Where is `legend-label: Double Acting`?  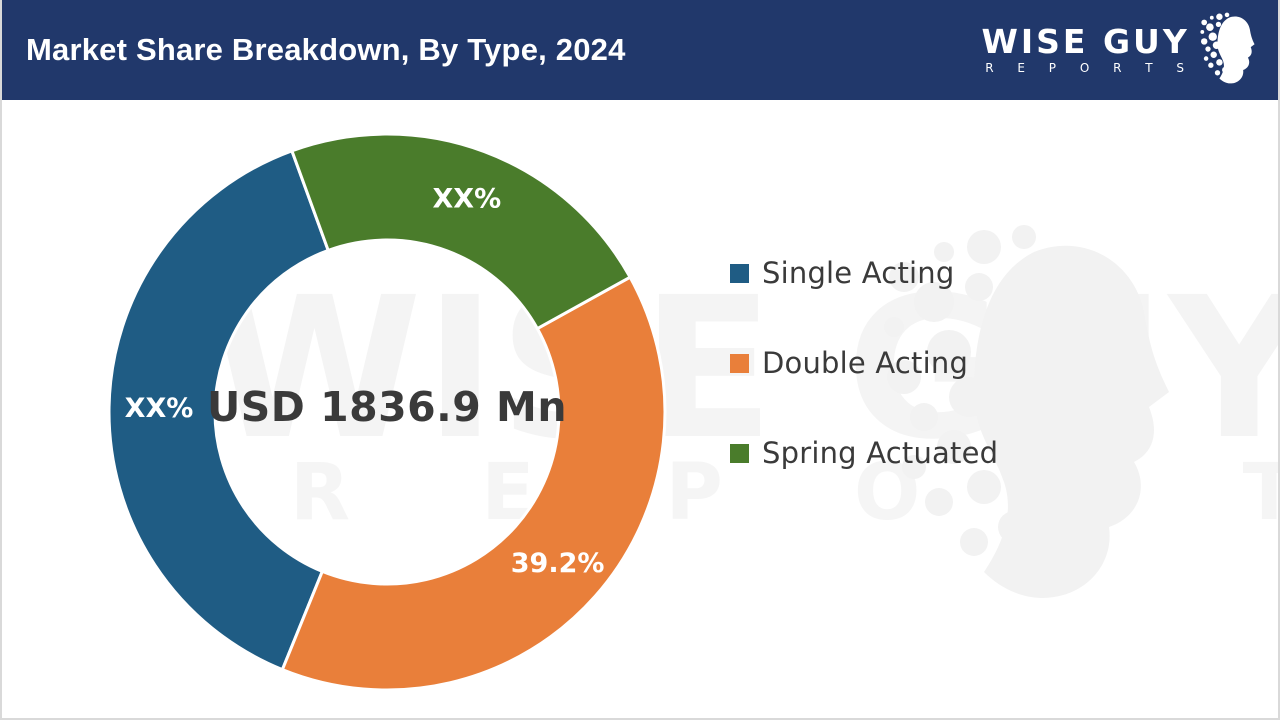
legend-label: Double Acting is located at coordinates (865, 363).